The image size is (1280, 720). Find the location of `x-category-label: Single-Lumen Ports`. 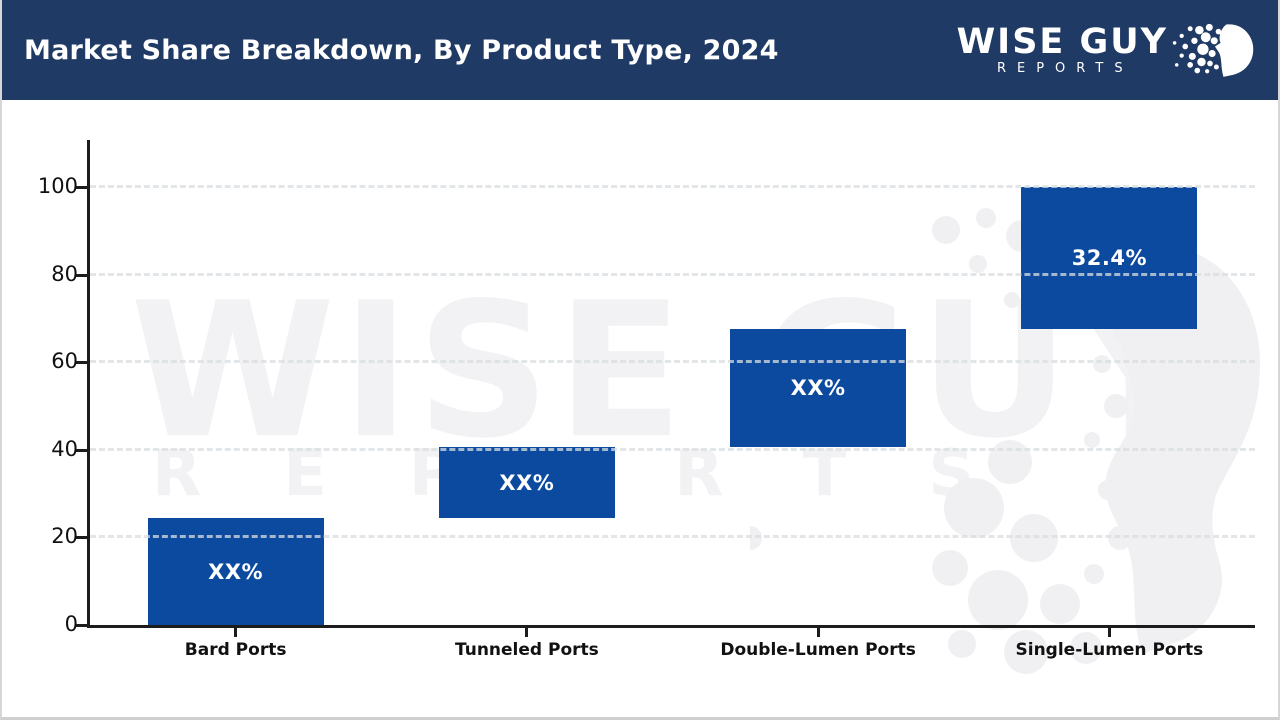

x-category-label: Single-Lumen Ports is located at coordinates (1109, 650).